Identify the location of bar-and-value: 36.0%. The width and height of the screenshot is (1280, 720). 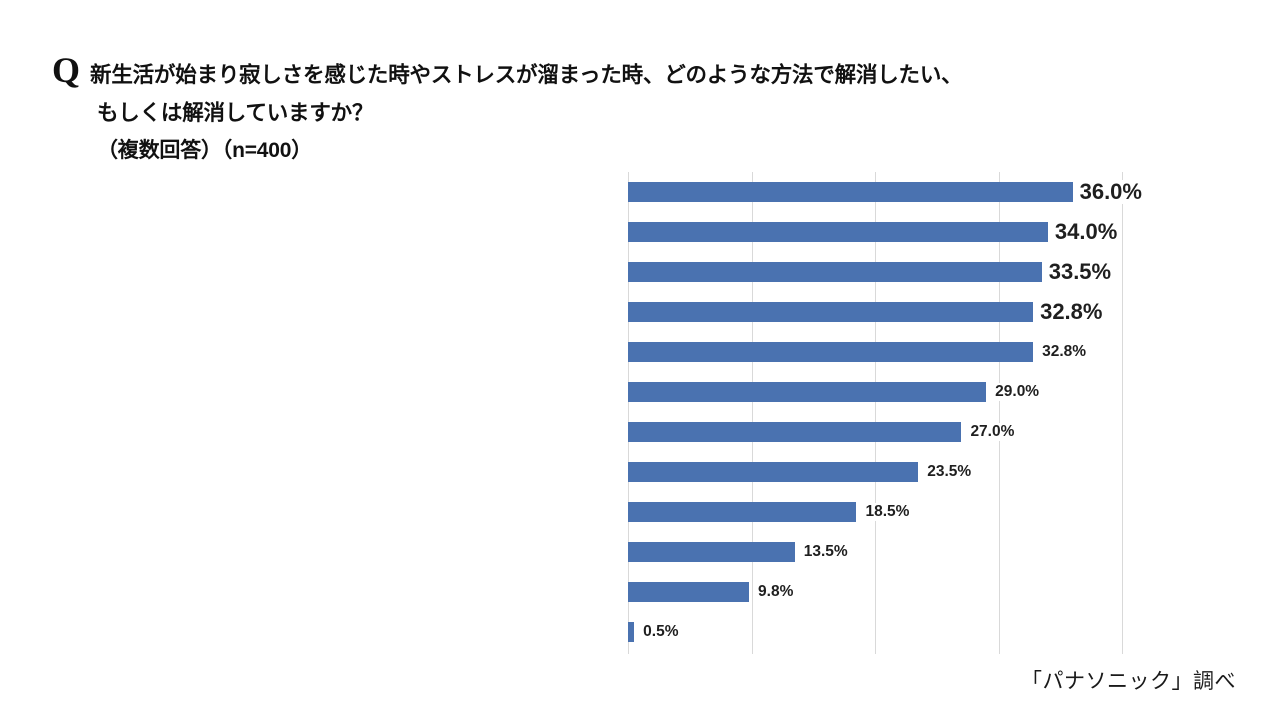
(886, 192).